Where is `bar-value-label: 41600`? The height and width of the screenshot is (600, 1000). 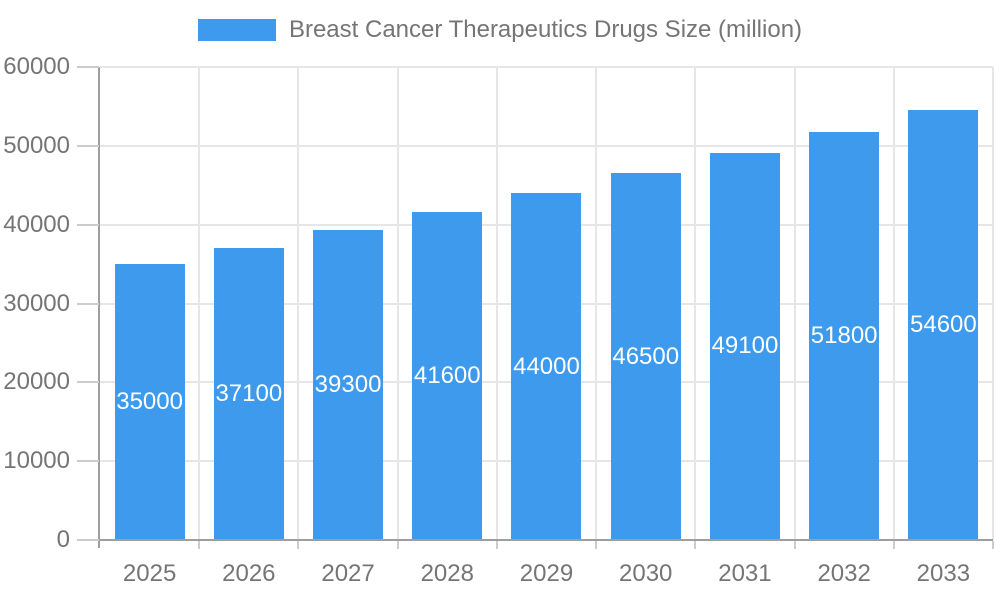
bar-value-label: 41600 is located at coordinates (447, 376).